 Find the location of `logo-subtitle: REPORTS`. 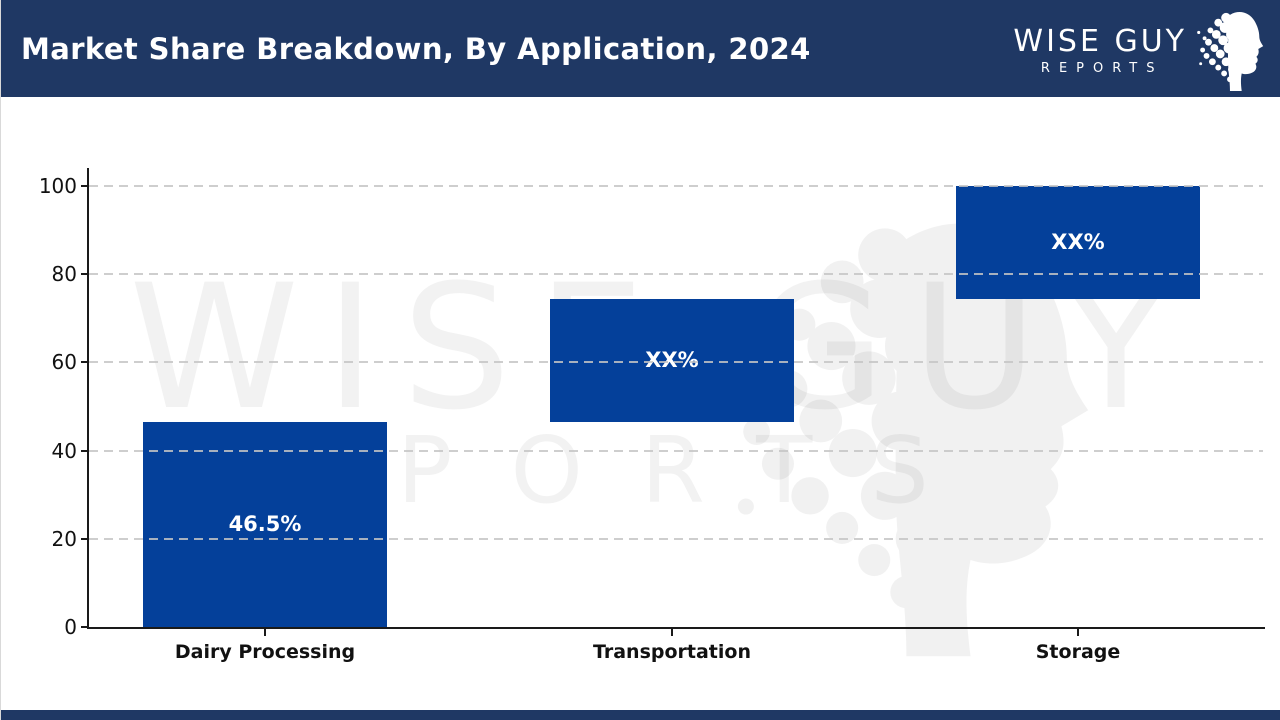

logo-subtitle: REPORTS is located at coordinates (1102, 68).